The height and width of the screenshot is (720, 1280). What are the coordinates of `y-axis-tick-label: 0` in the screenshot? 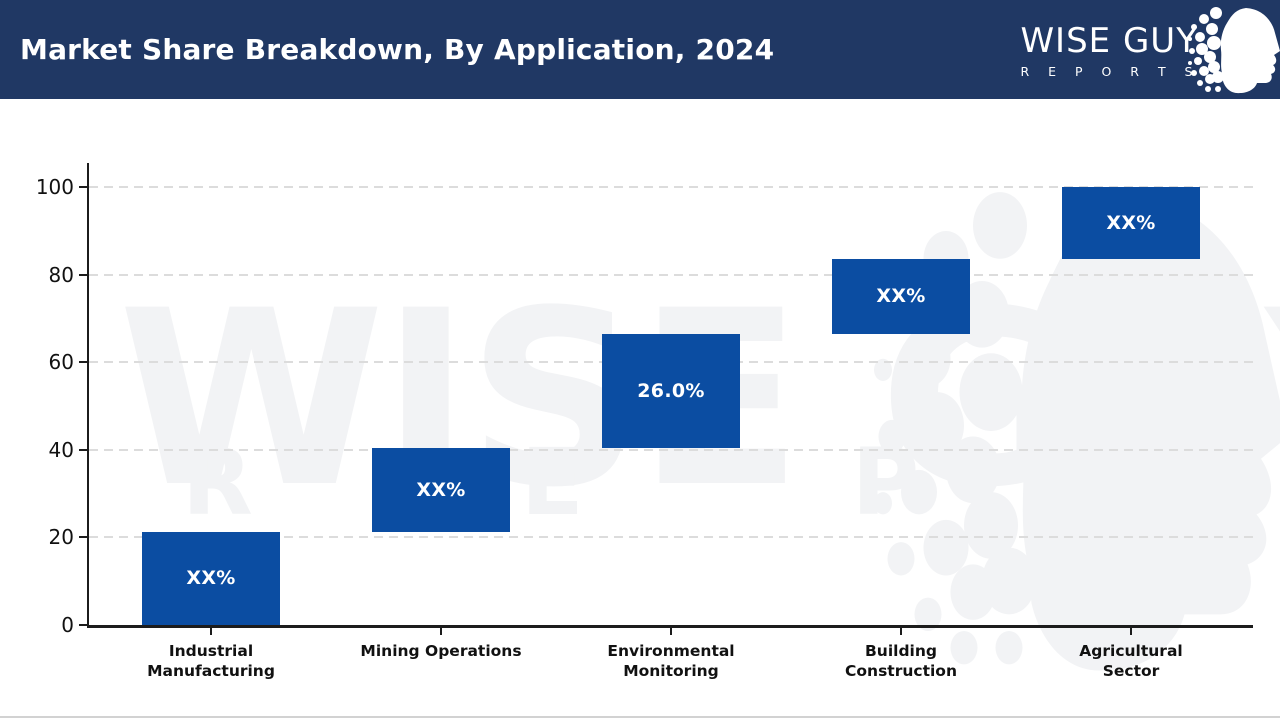 It's located at (67, 625).